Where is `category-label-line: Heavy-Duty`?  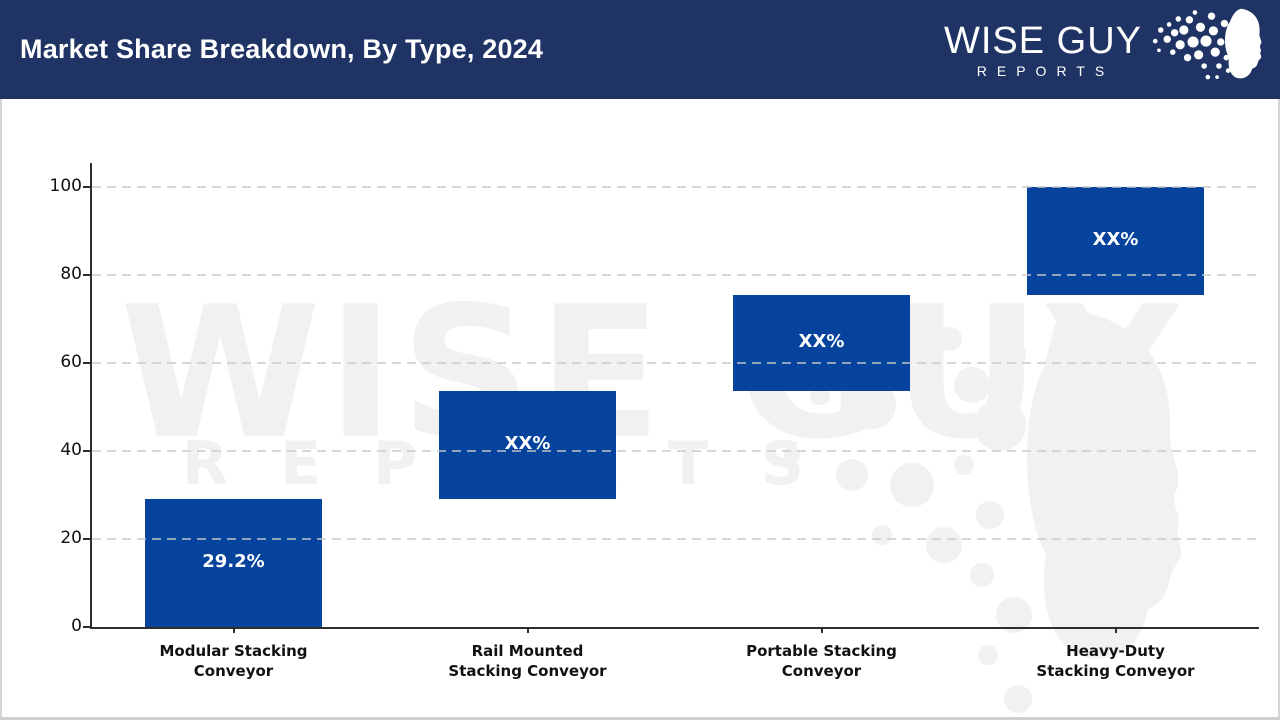 category-label-line: Heavy-Duty is located at coordinates (1115, 651).